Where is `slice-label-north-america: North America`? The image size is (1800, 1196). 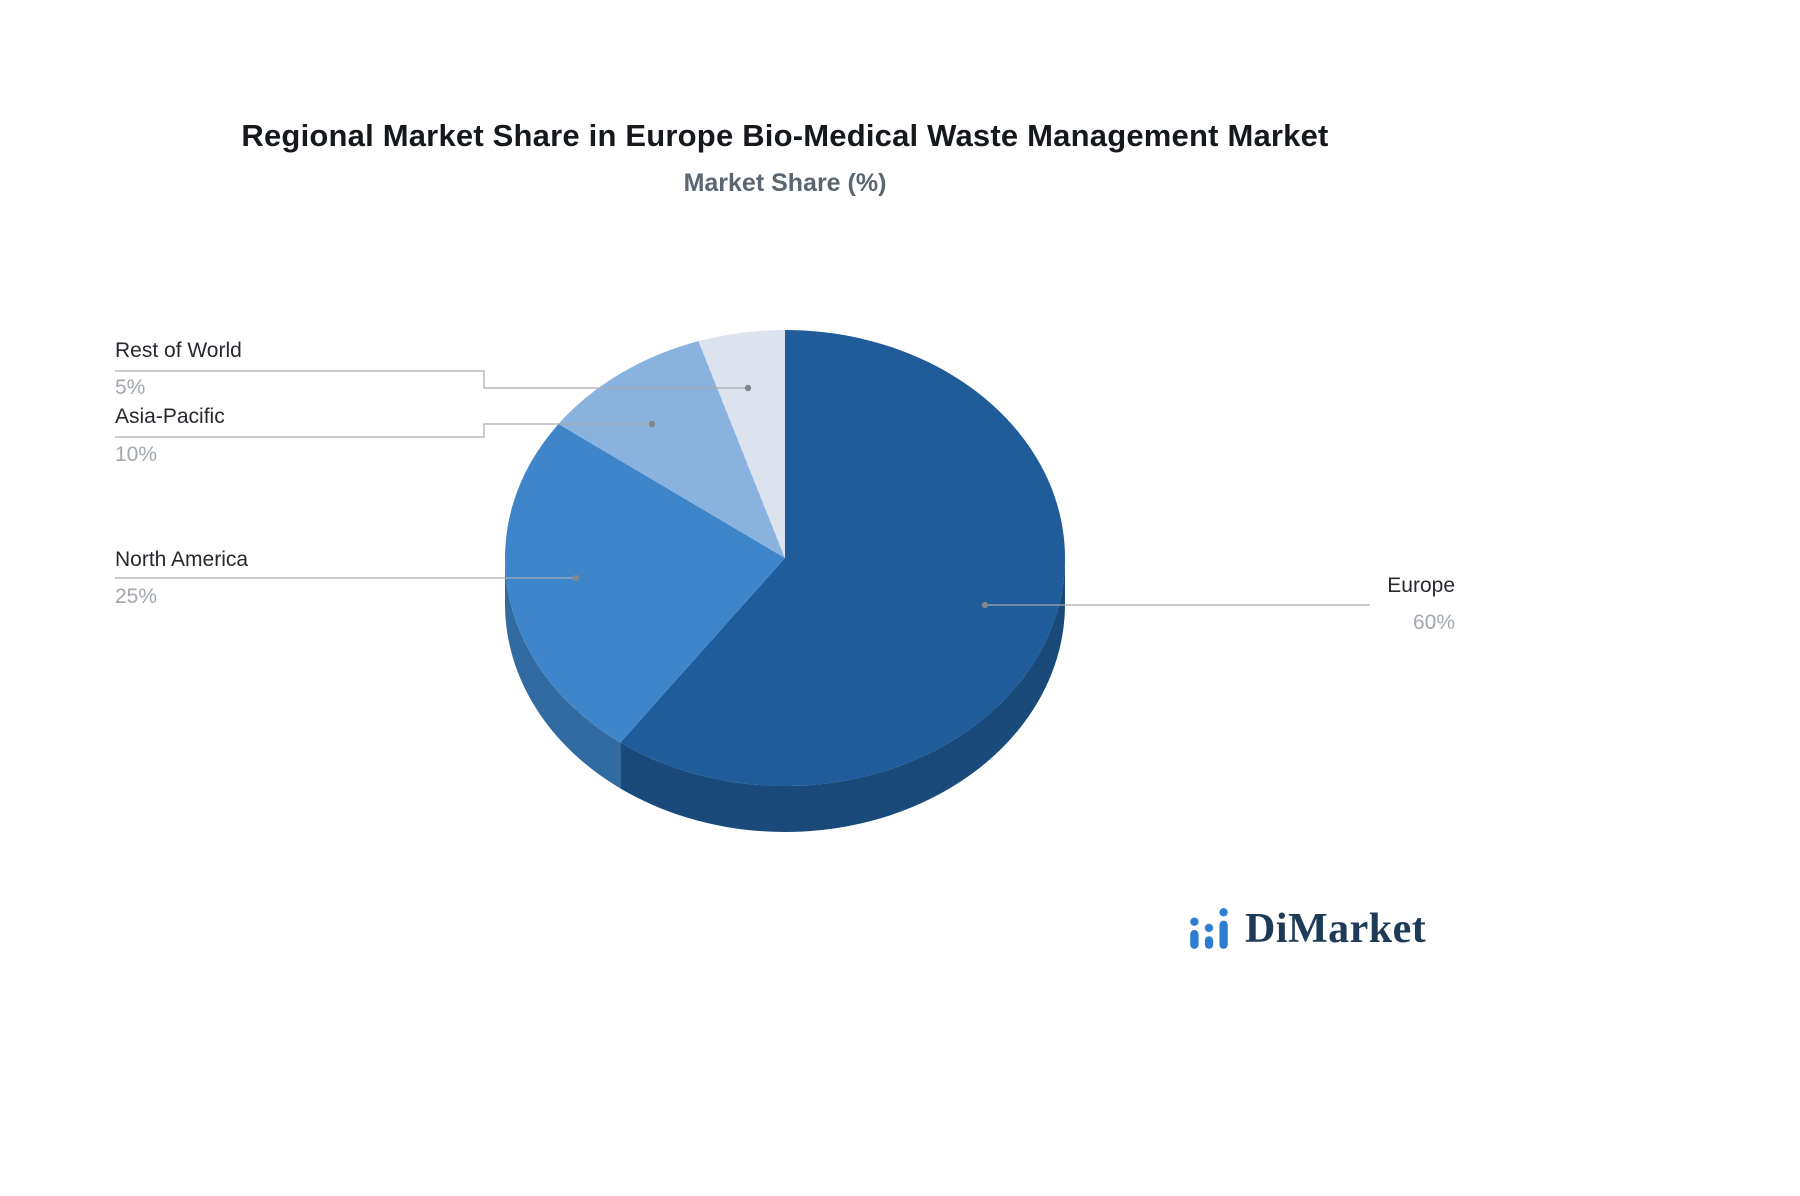
slice-label-north-america: North America is located at coordinates (182, 559).